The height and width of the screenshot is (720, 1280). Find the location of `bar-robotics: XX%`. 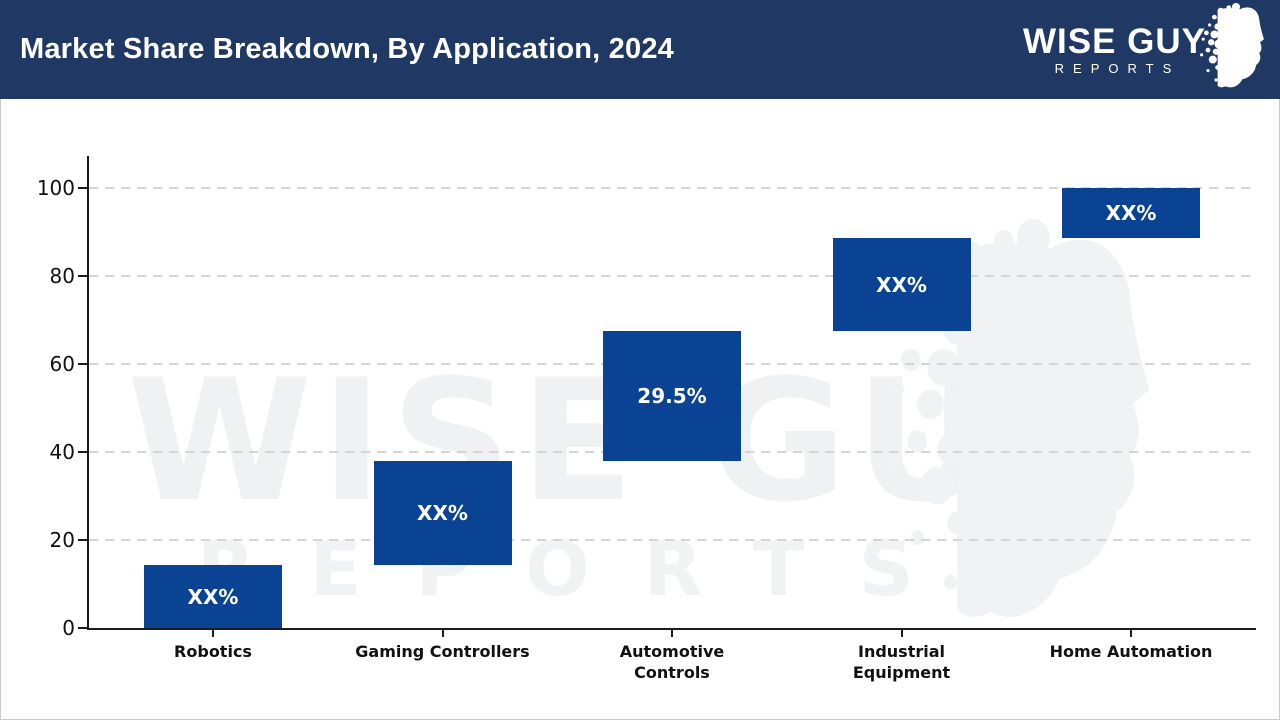

bar-robotics: XX% is located at coordinates (213, 596).